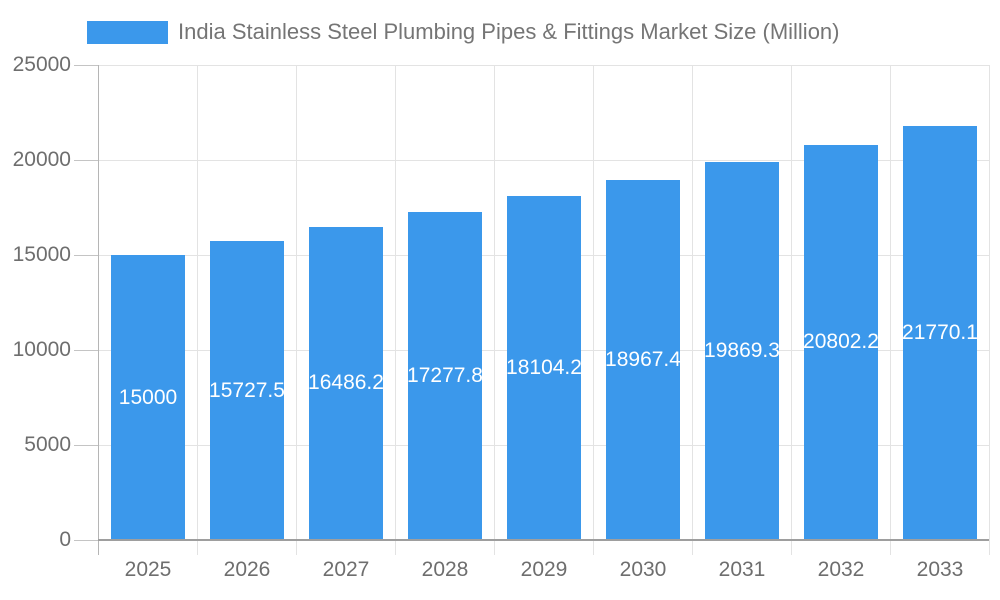 The width and height of the screenshot is (1000, 600). What do you see at coordinates (98, 310) in the screenshot?
I see `y-axis-line` at bounding box center [98, 310].